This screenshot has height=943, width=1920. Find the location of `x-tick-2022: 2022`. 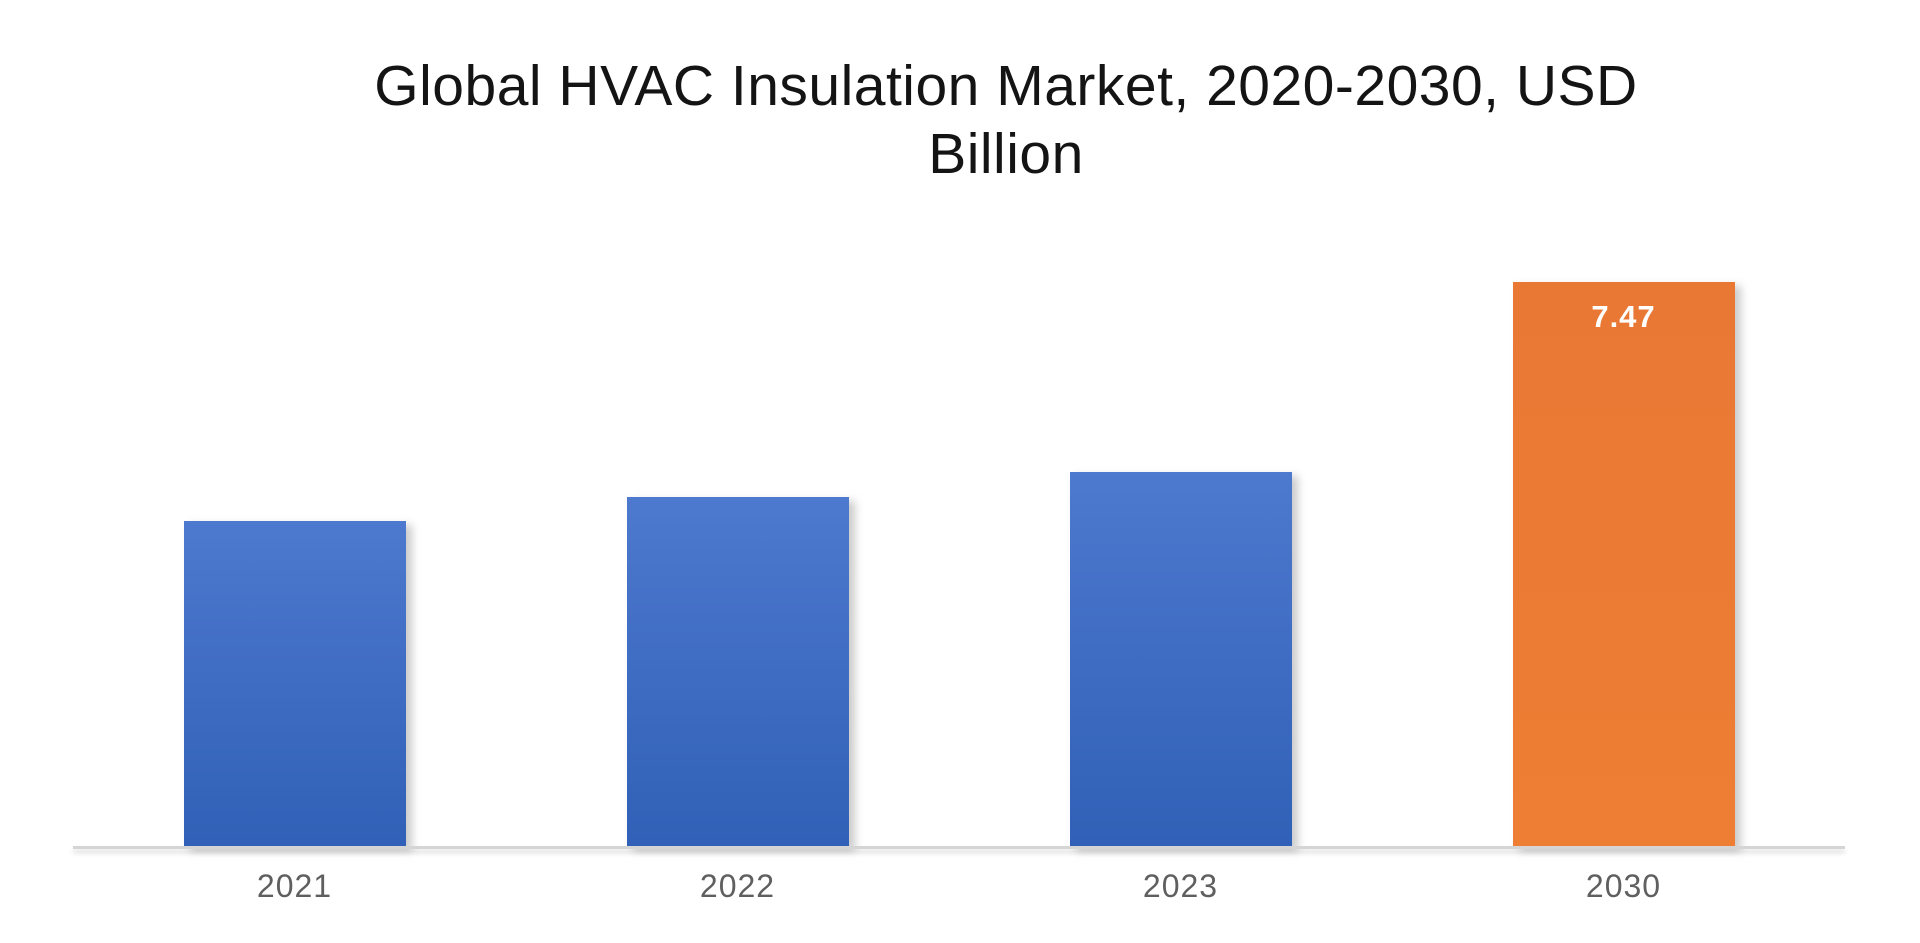

x-tick-2022: 2022 is located at coordinates (737, 886).